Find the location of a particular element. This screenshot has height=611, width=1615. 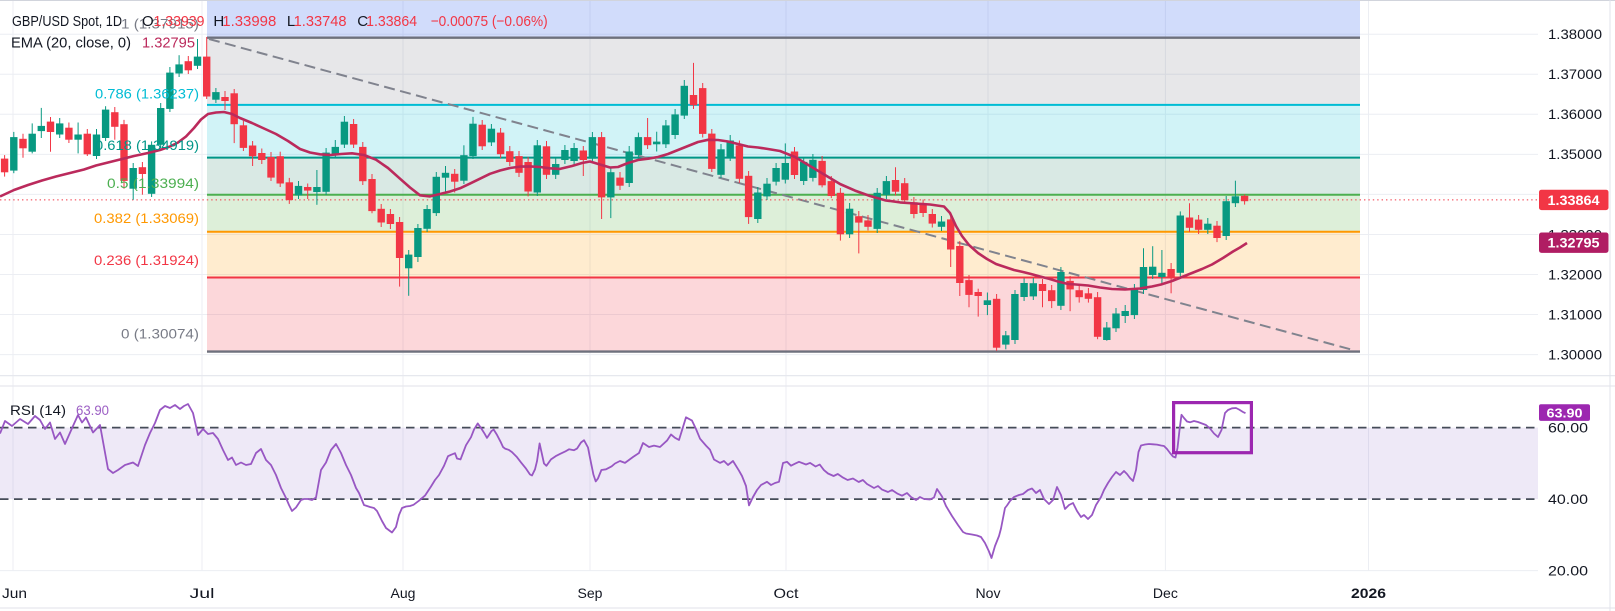

svg-text: 0.786 (1.36237) is located at coordinates (147, 93).